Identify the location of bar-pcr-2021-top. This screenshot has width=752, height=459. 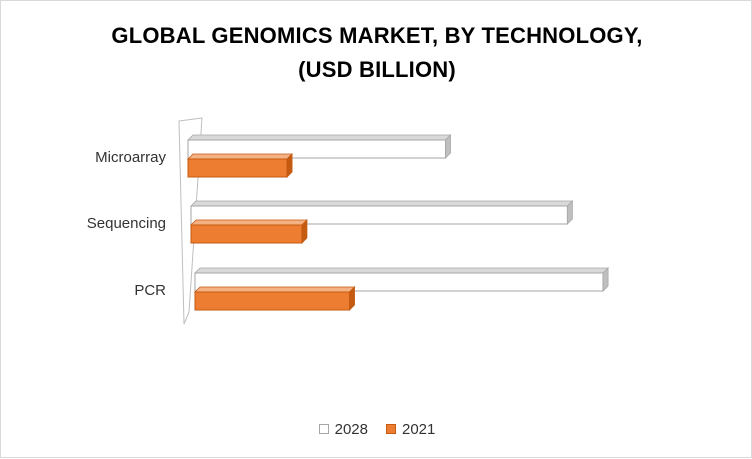
(275, 289).